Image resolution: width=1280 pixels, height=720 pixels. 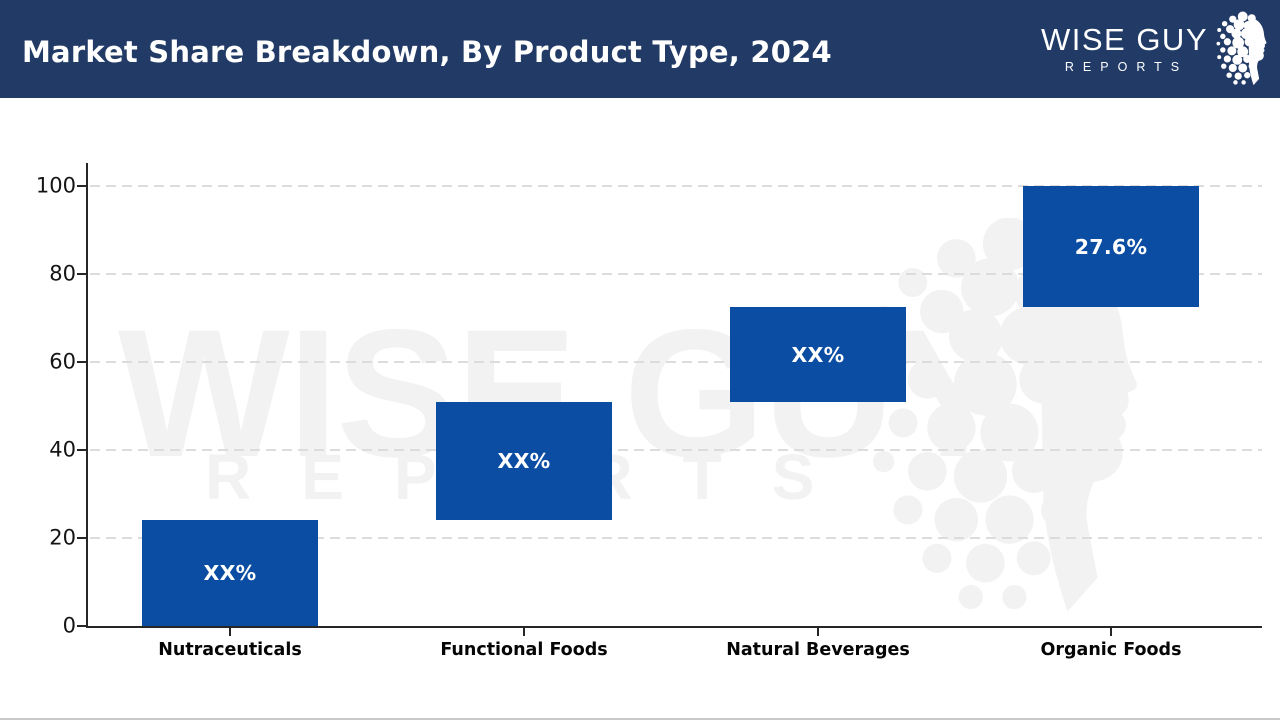 I want to click on bar-nutraceuticals: XX%, so click(x=230, y=572).